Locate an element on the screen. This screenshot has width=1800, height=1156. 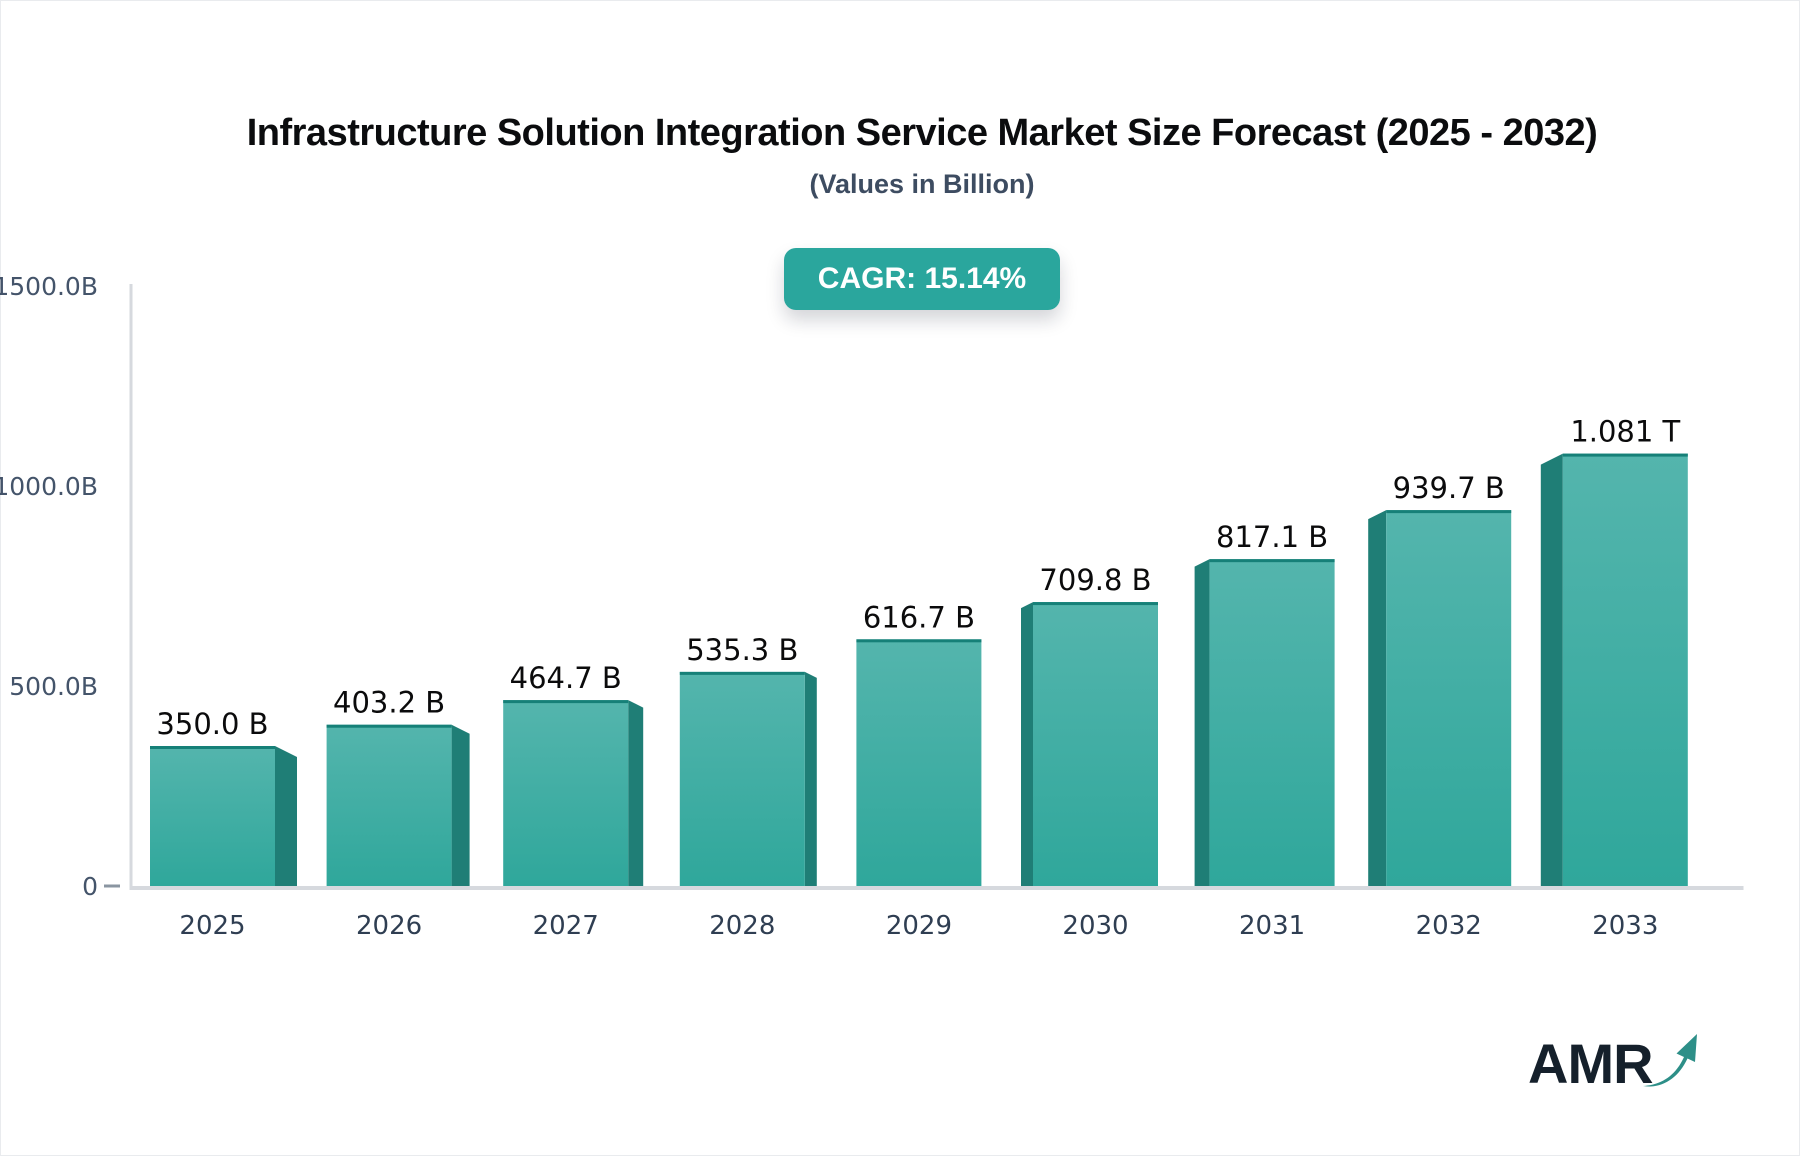
bar-group-2026: 403.2 B 2026 is located at coordinates (398, 813).